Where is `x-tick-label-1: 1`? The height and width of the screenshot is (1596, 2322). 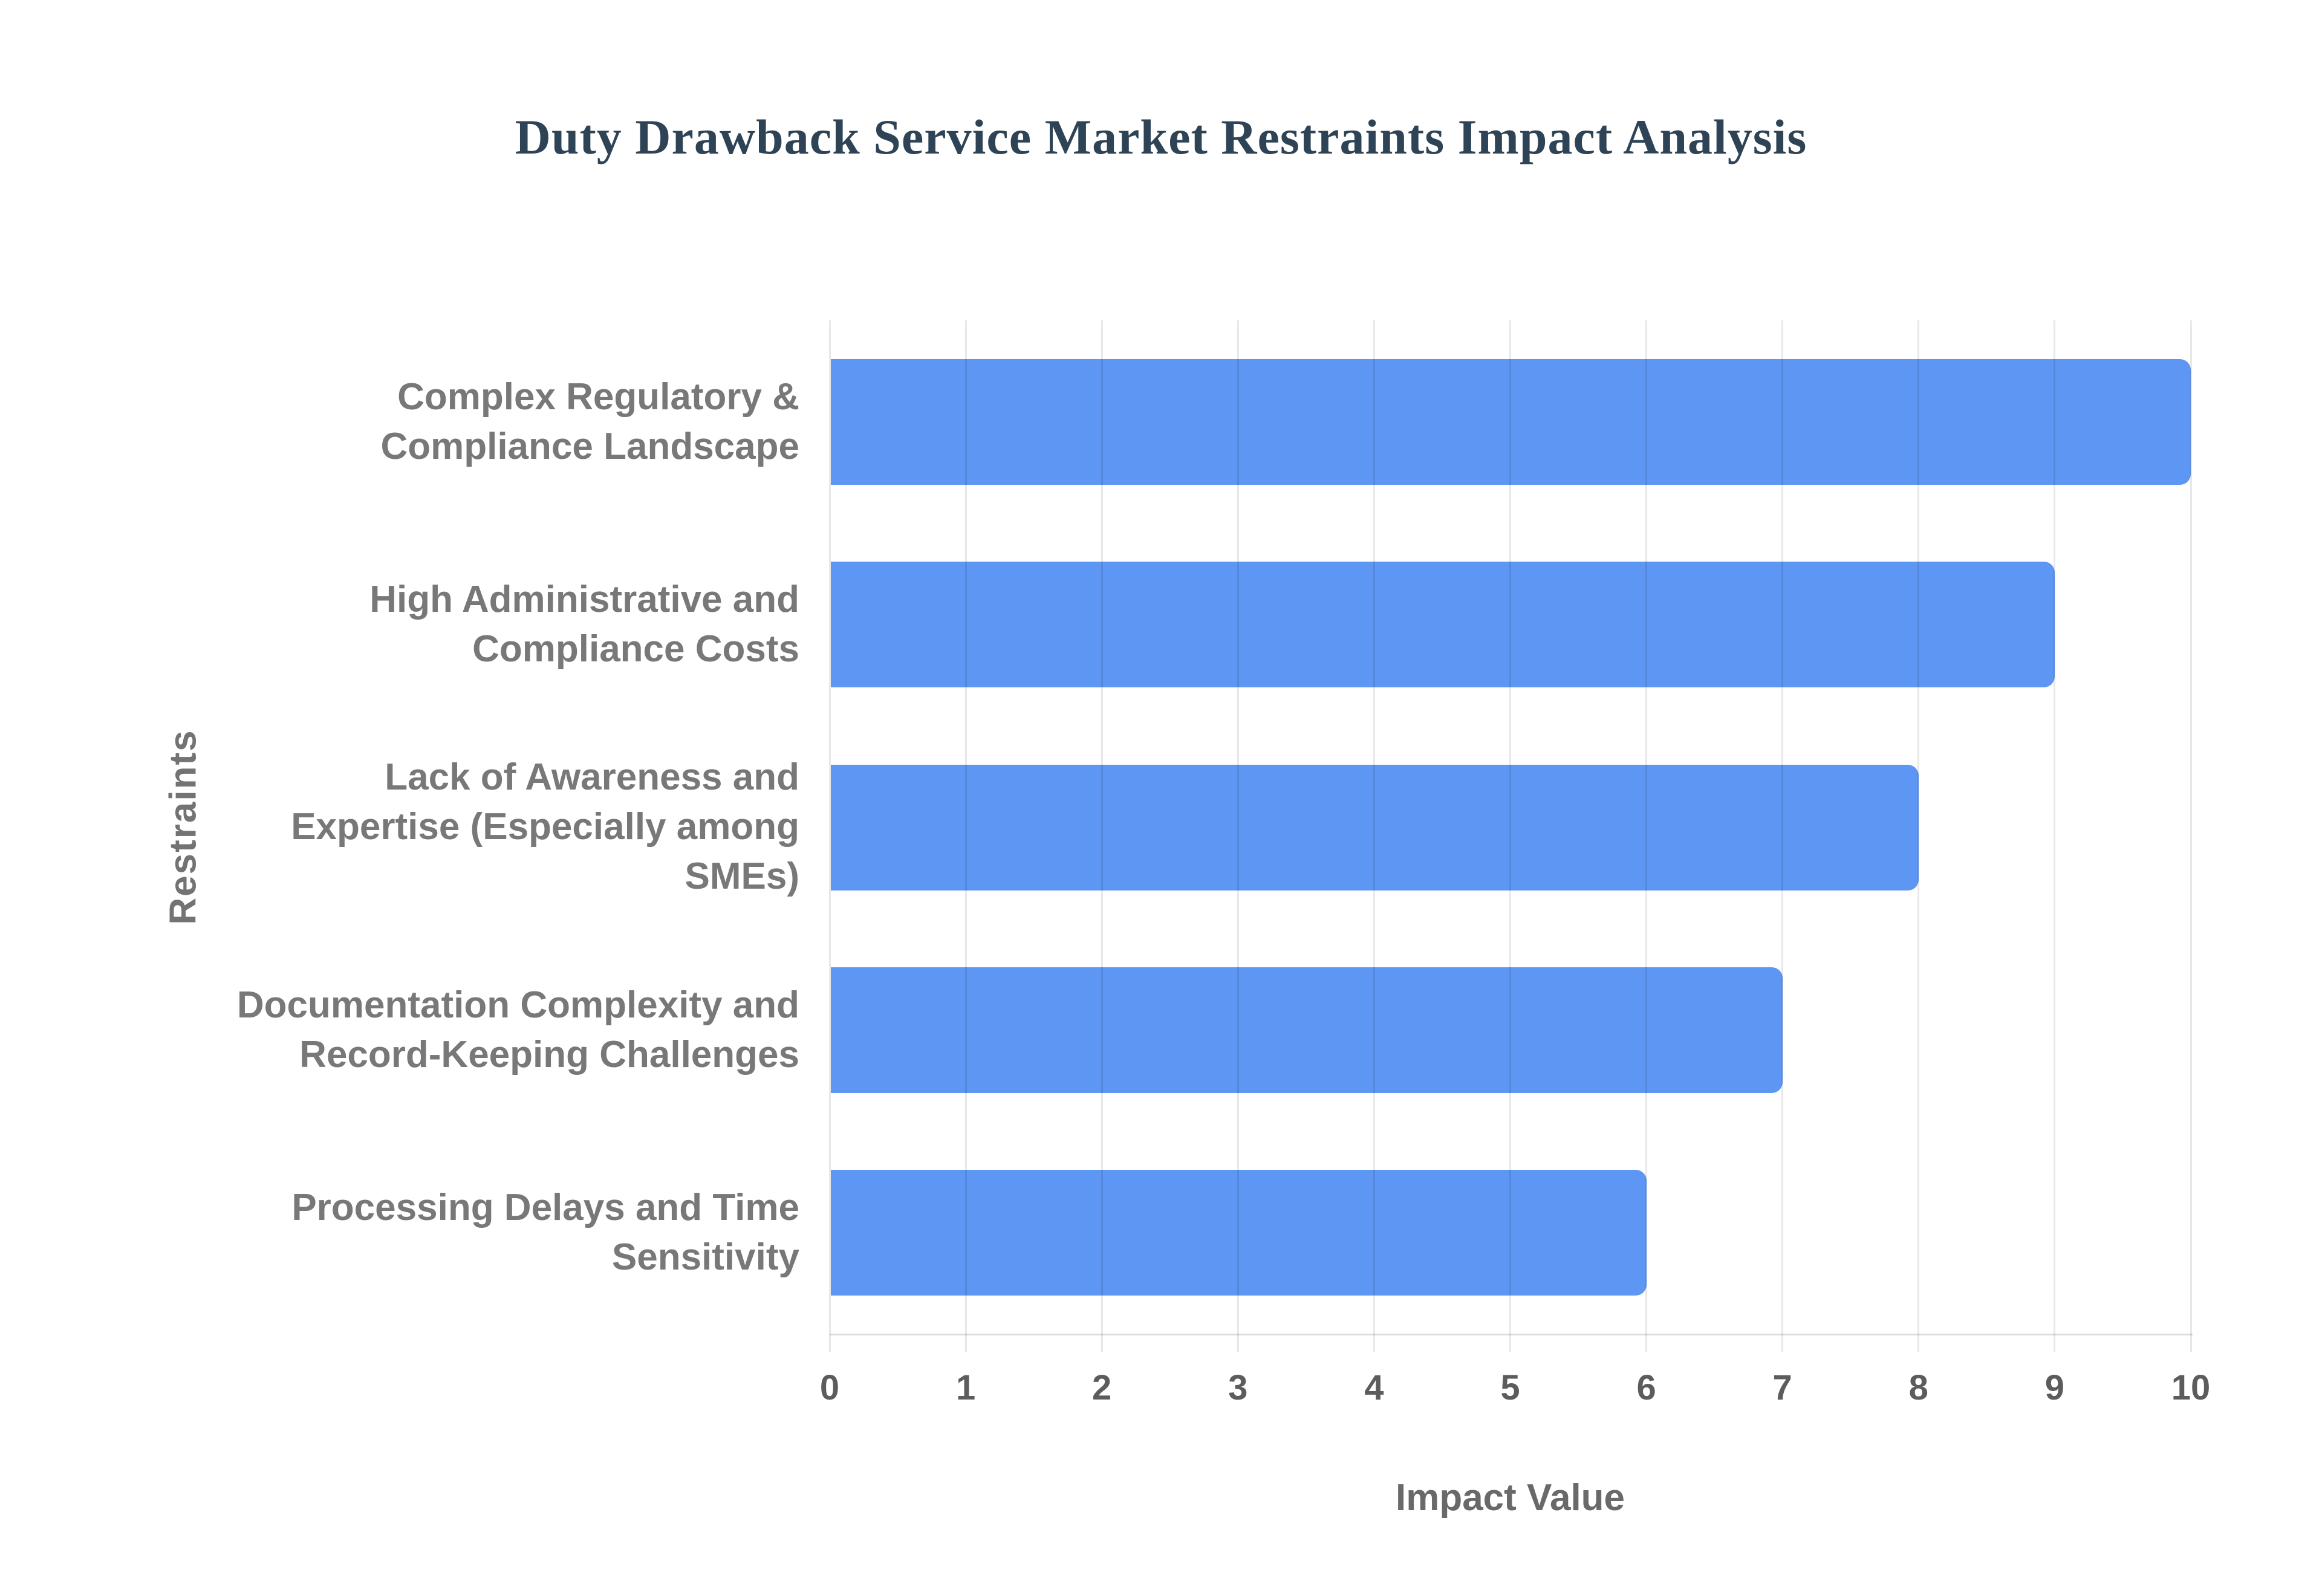
x-tick-label-1: 1 is located at coordinates (965, 1387).